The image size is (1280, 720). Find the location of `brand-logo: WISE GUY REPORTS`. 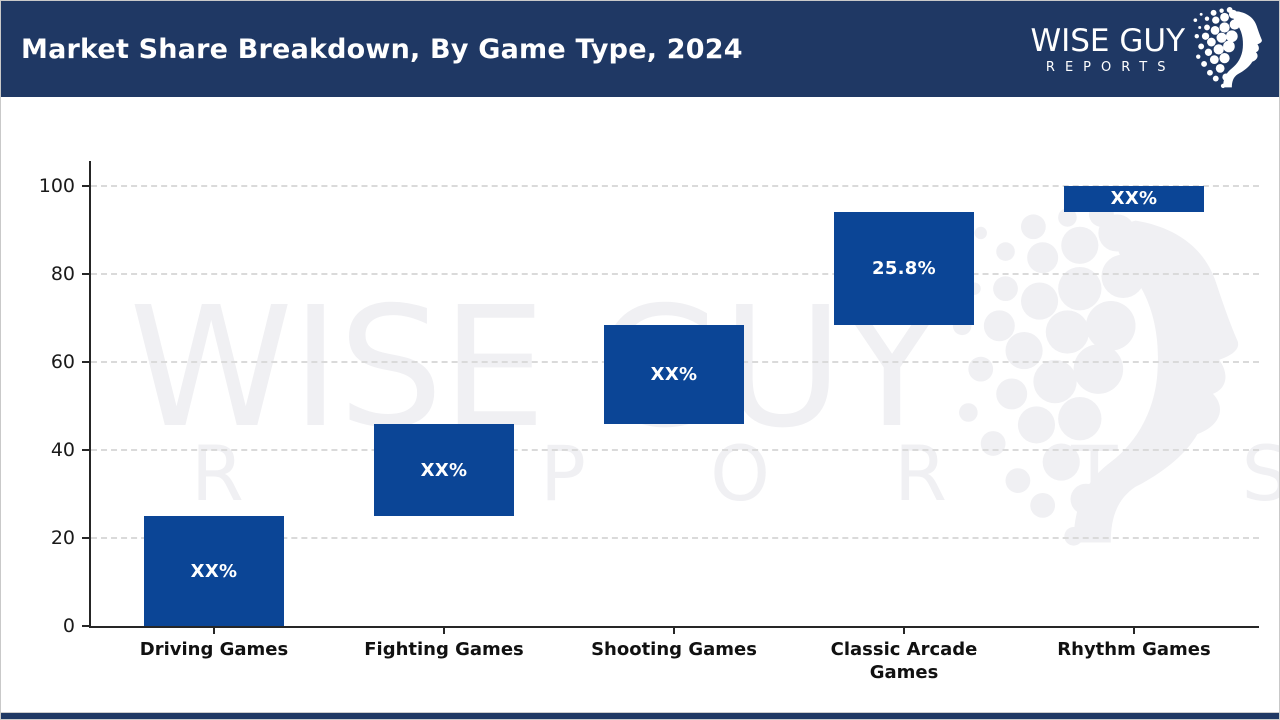

brand-logo: WISE GUY REPORTS is located at coordinates (1146, 49).